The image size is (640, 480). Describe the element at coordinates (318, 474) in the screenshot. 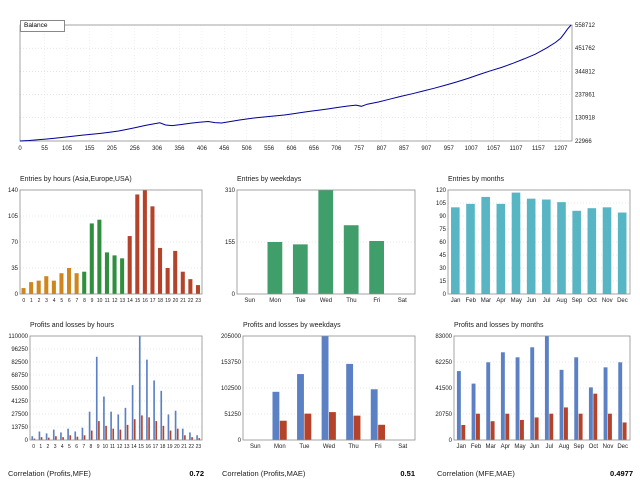

I see `correlation-profits-mae: Correlation (Profits,MAE) 0.51` at that location.